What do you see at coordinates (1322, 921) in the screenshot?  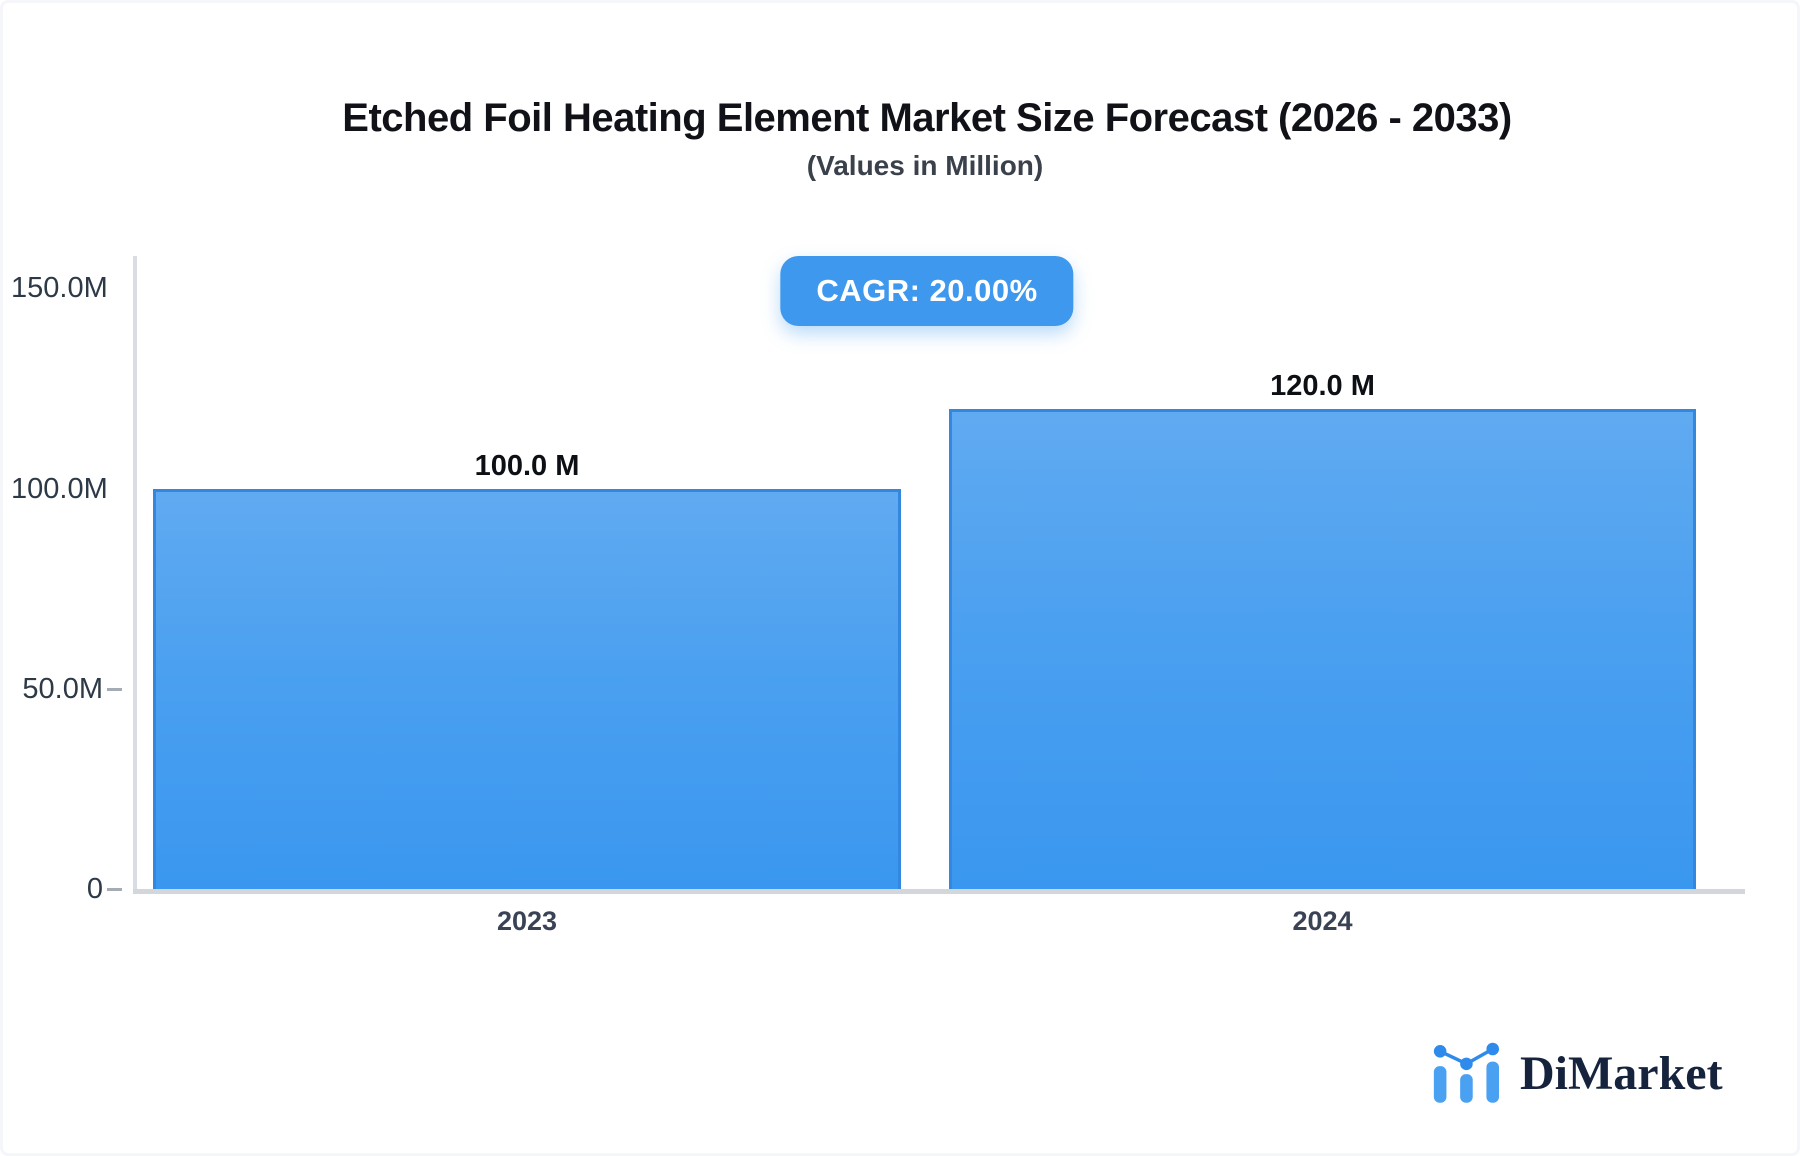 I see `x-axis-label-2024: 2024` at bounding box center [1322, 921].